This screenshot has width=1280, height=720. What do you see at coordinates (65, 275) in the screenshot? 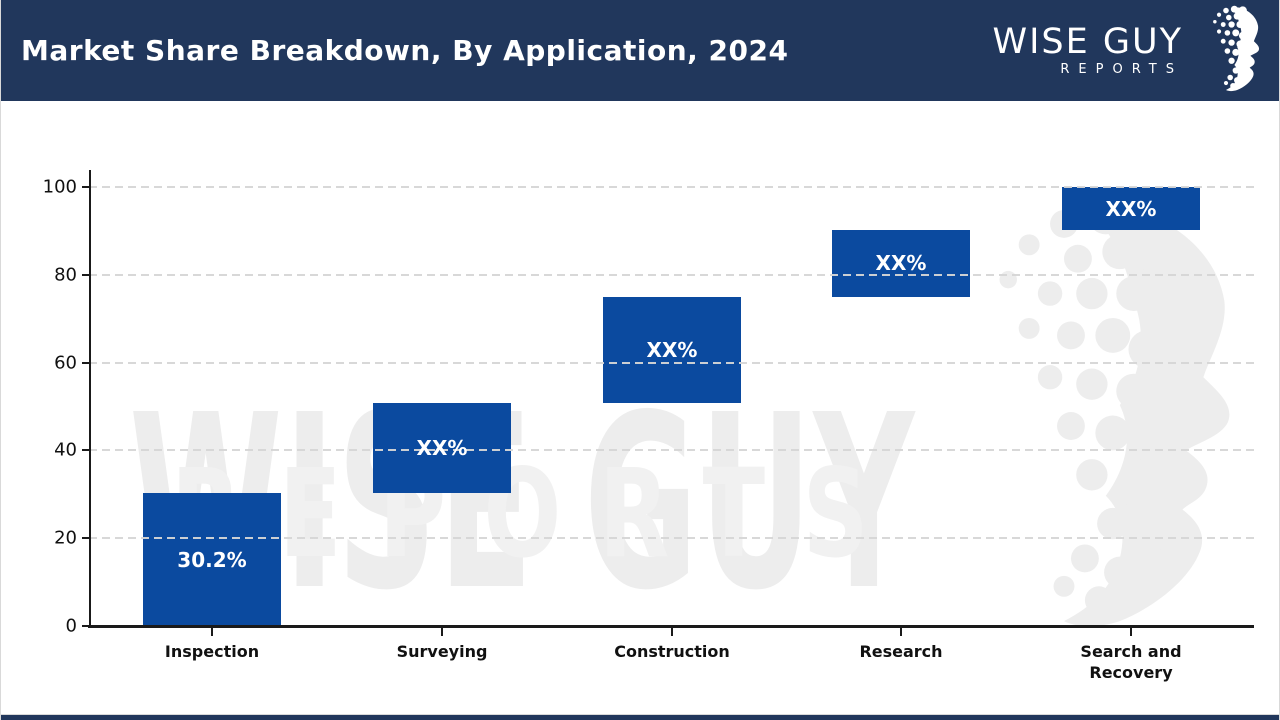
I see `y-tick-label: 80` at bounding box center [65, 275].